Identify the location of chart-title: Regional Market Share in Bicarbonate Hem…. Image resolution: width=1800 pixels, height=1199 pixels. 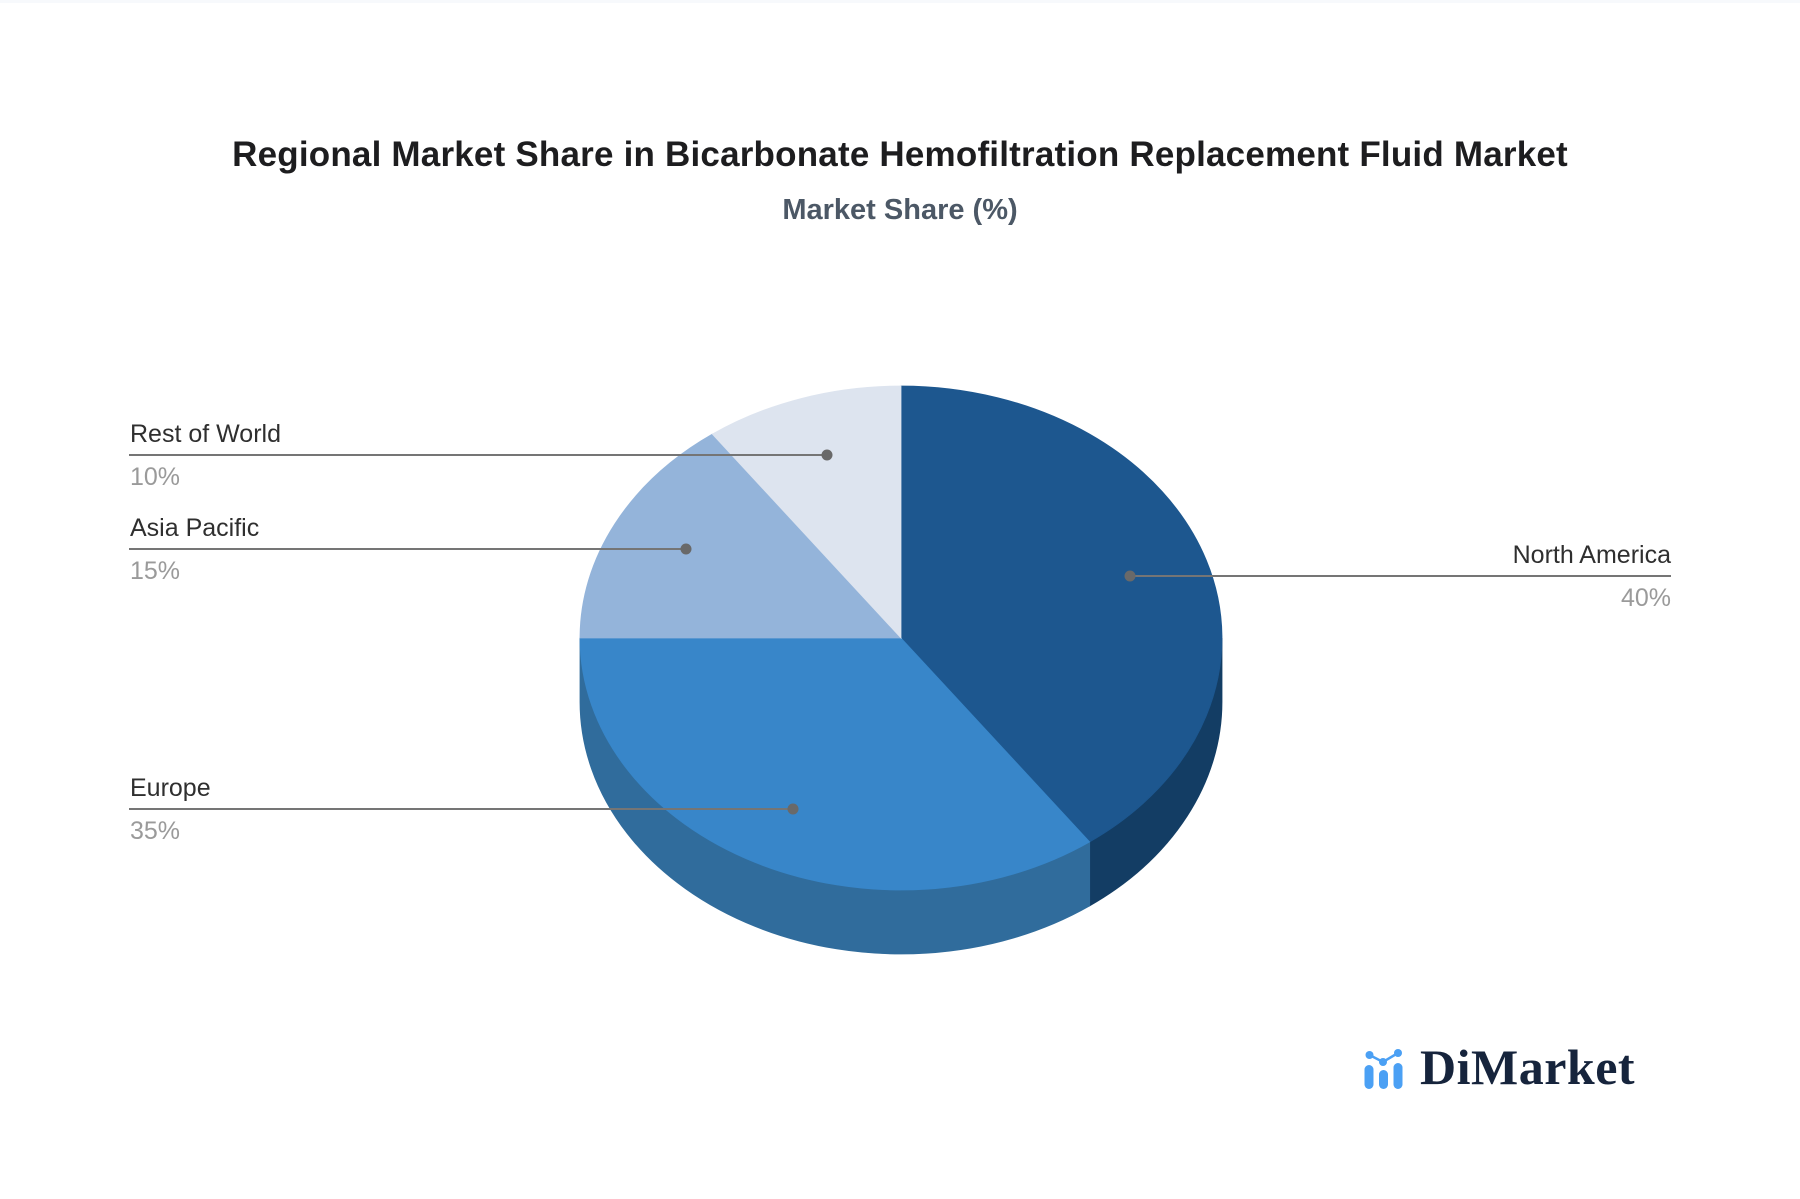
(900, 154).